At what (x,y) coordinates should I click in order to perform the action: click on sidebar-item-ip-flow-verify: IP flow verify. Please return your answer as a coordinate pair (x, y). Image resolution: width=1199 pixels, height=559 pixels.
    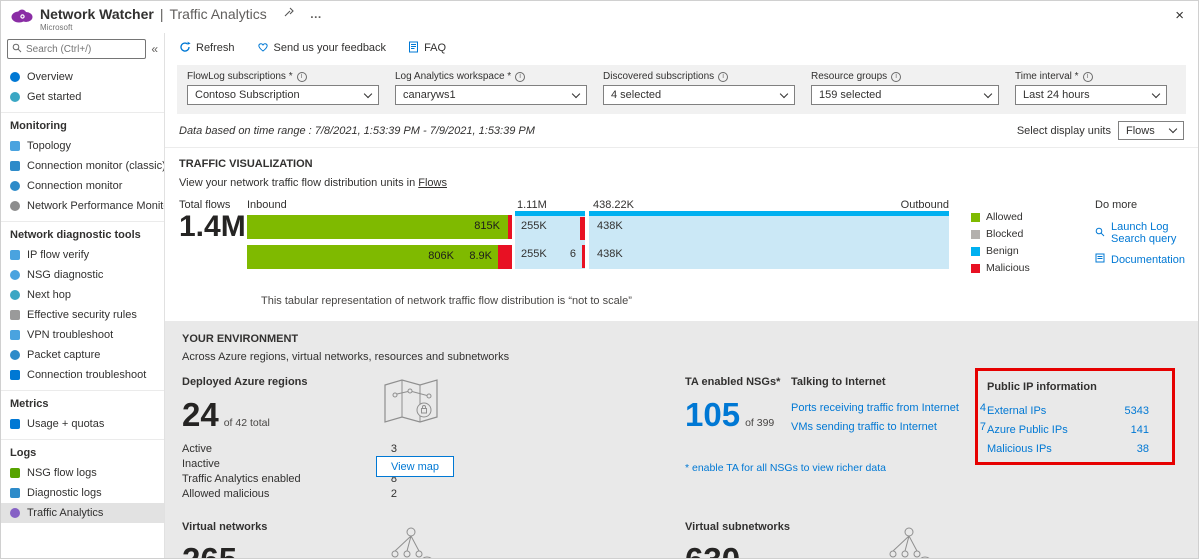
    Looking at the image, I should click on (82, 255).